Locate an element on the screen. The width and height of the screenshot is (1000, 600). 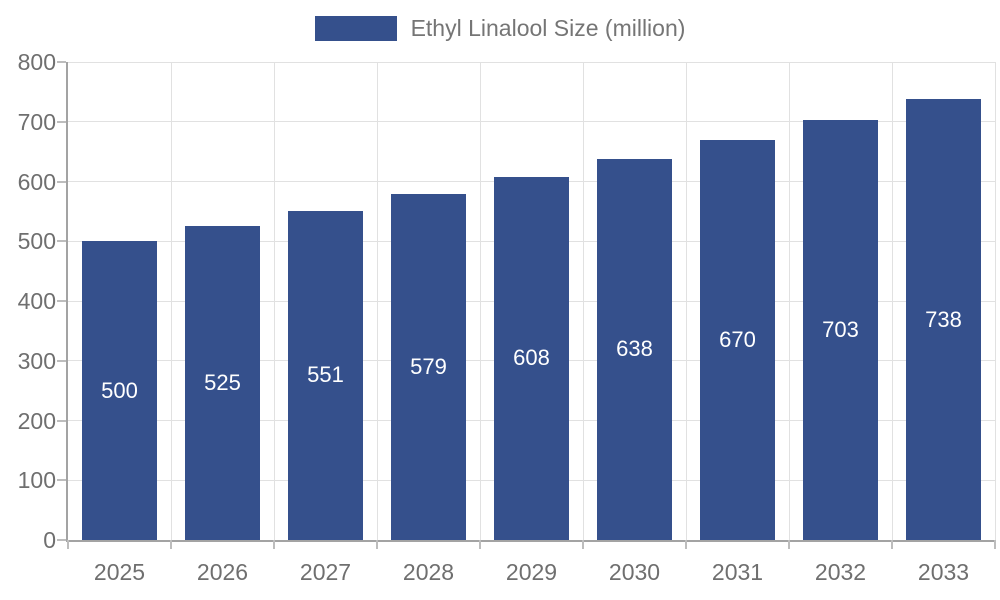
bar: 738 is located at coordinates (943, 319).